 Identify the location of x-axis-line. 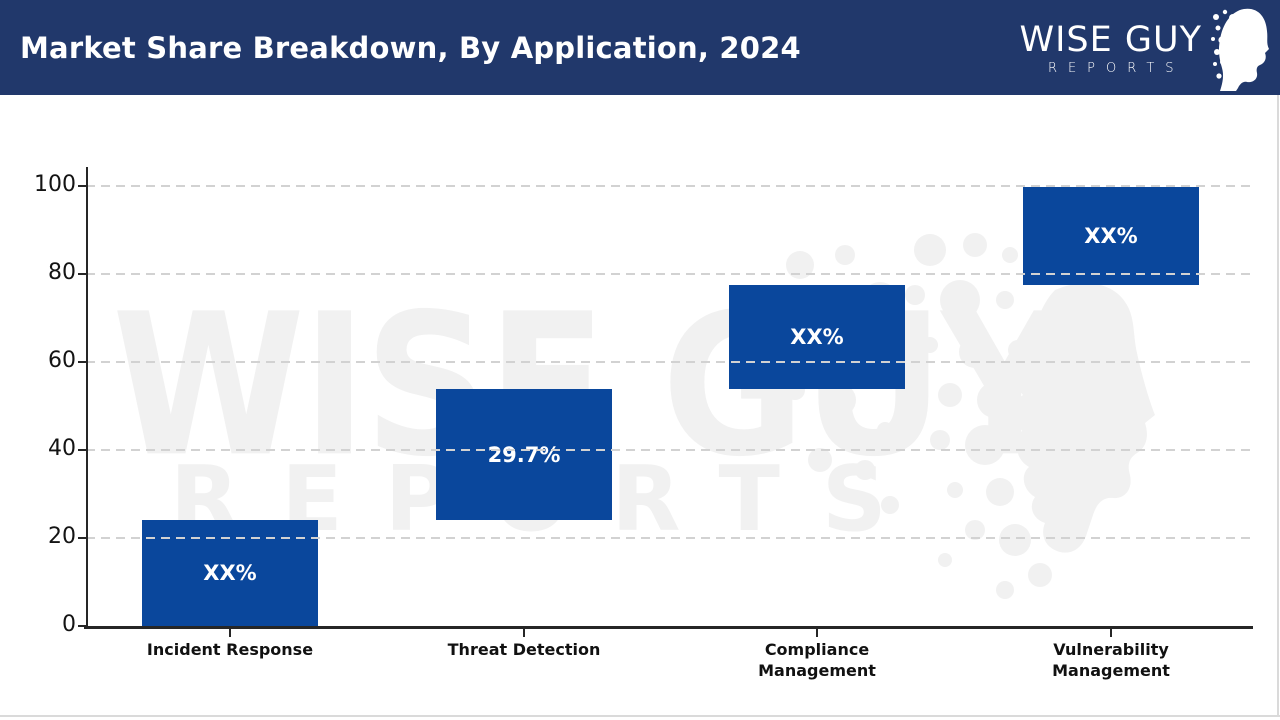
(668, 627).